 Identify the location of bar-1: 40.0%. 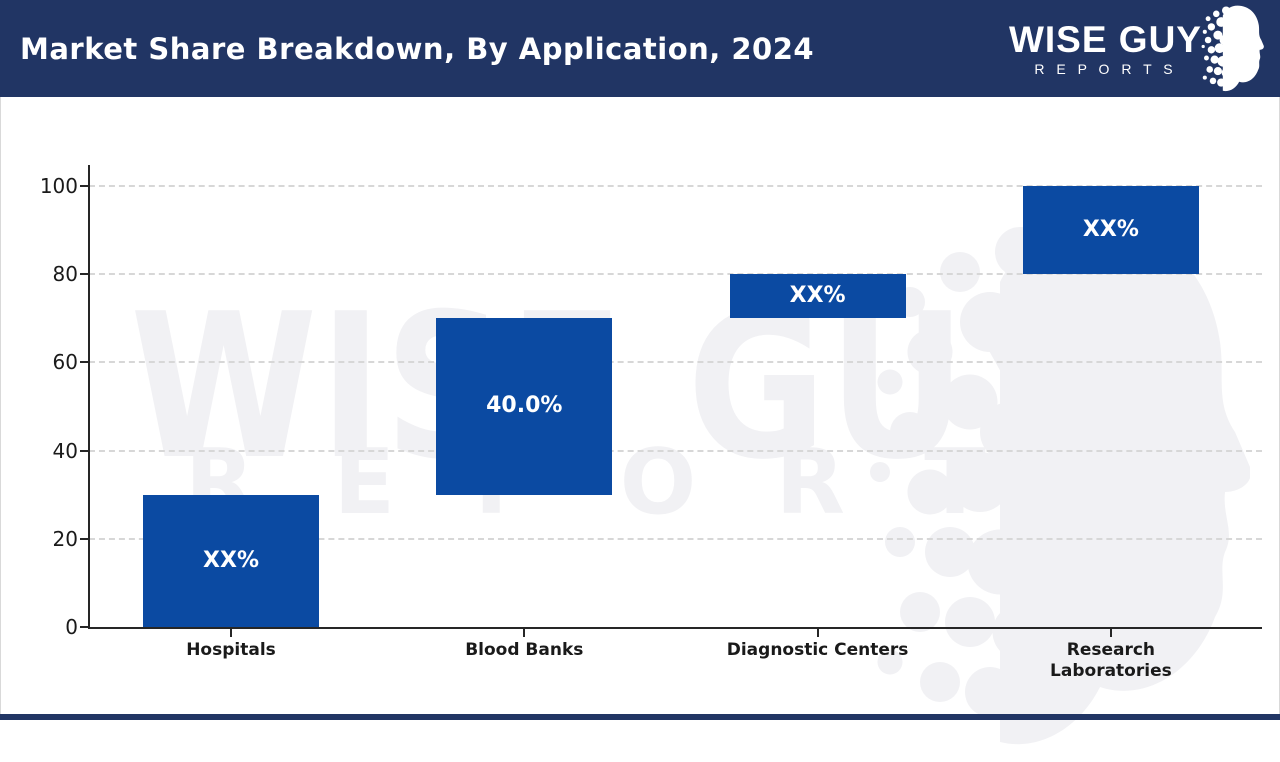
(524, 406).